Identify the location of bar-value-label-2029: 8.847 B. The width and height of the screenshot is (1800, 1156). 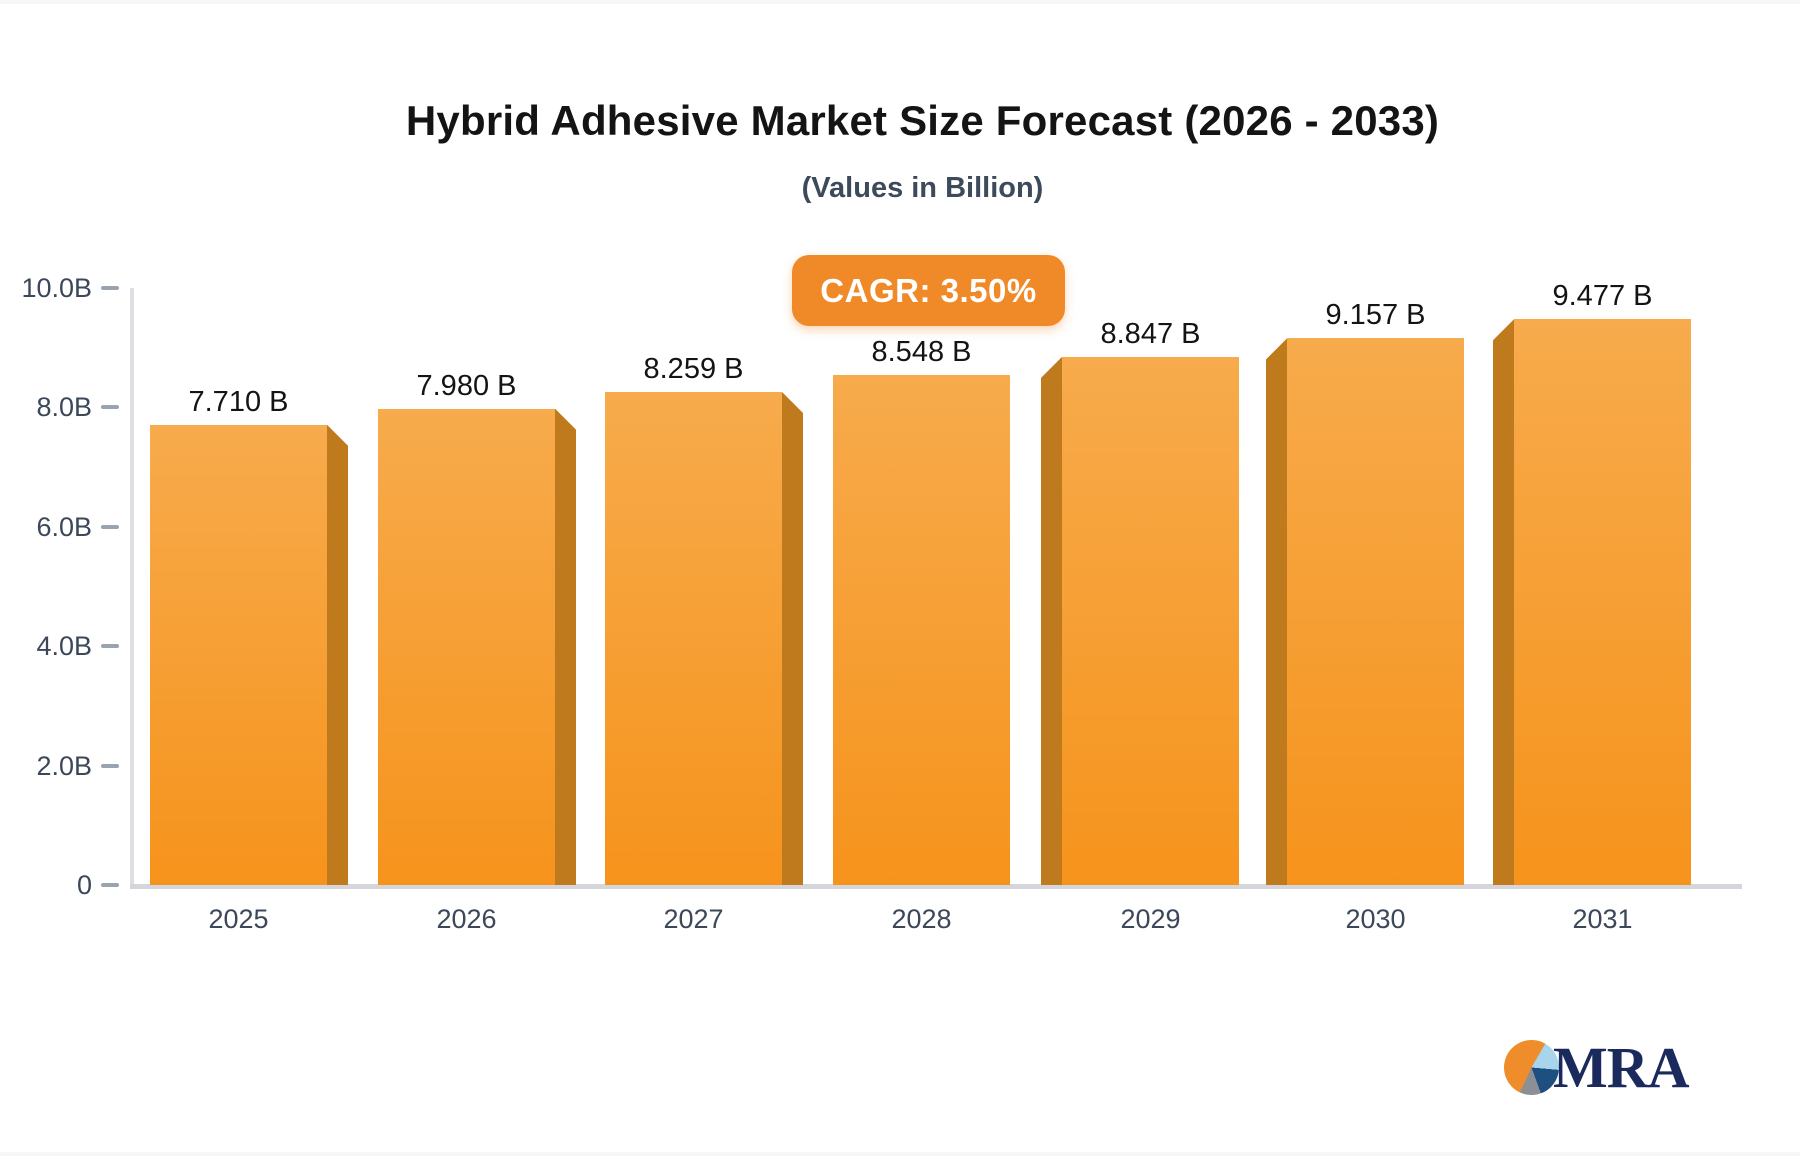
(1150, 333).